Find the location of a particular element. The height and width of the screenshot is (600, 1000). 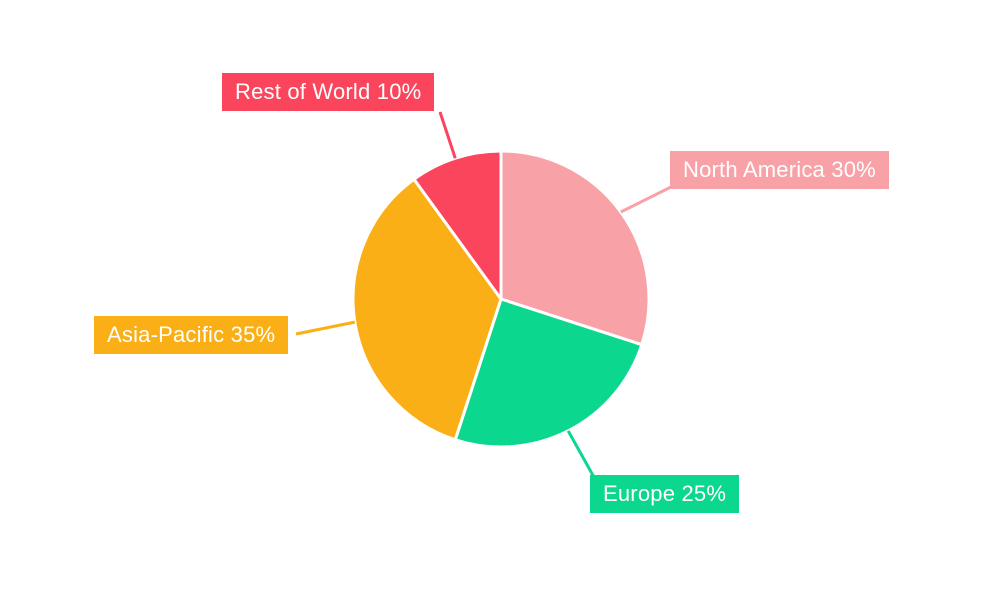

pie-slice-europe is located at coordinates (548, 373).